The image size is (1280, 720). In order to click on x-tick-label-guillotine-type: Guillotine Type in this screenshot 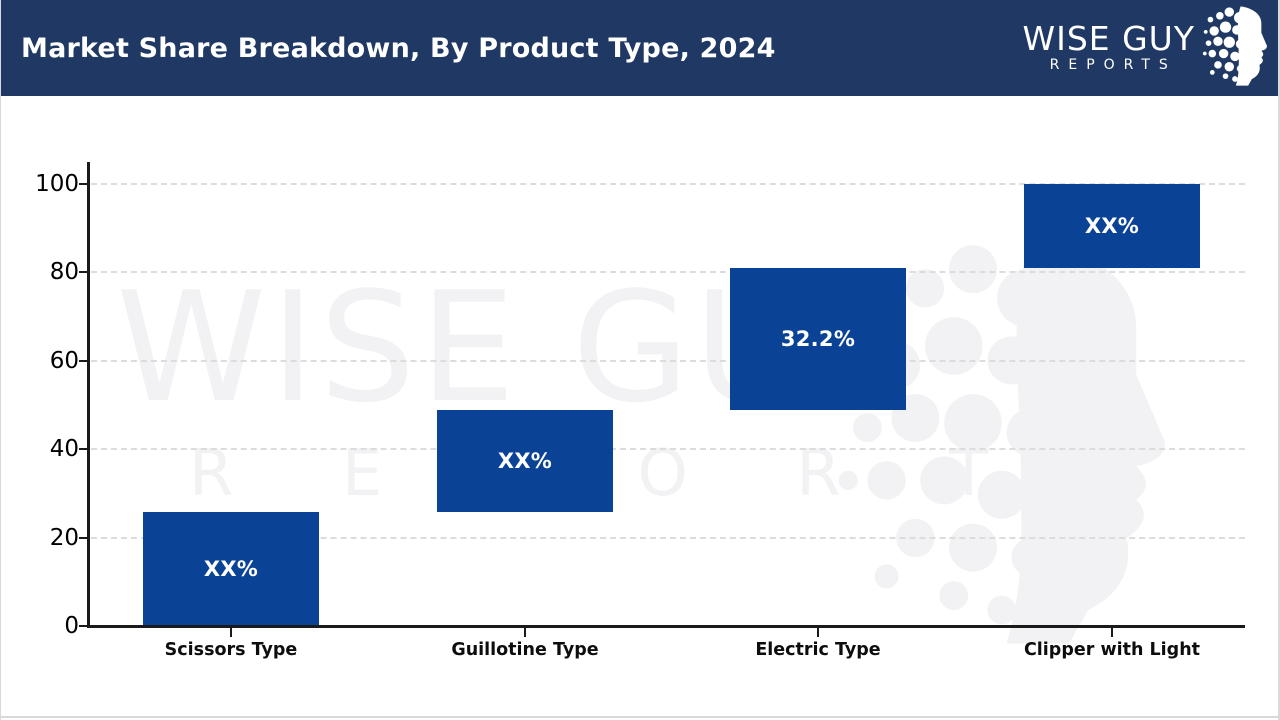, I will do `click(525, 650)`.